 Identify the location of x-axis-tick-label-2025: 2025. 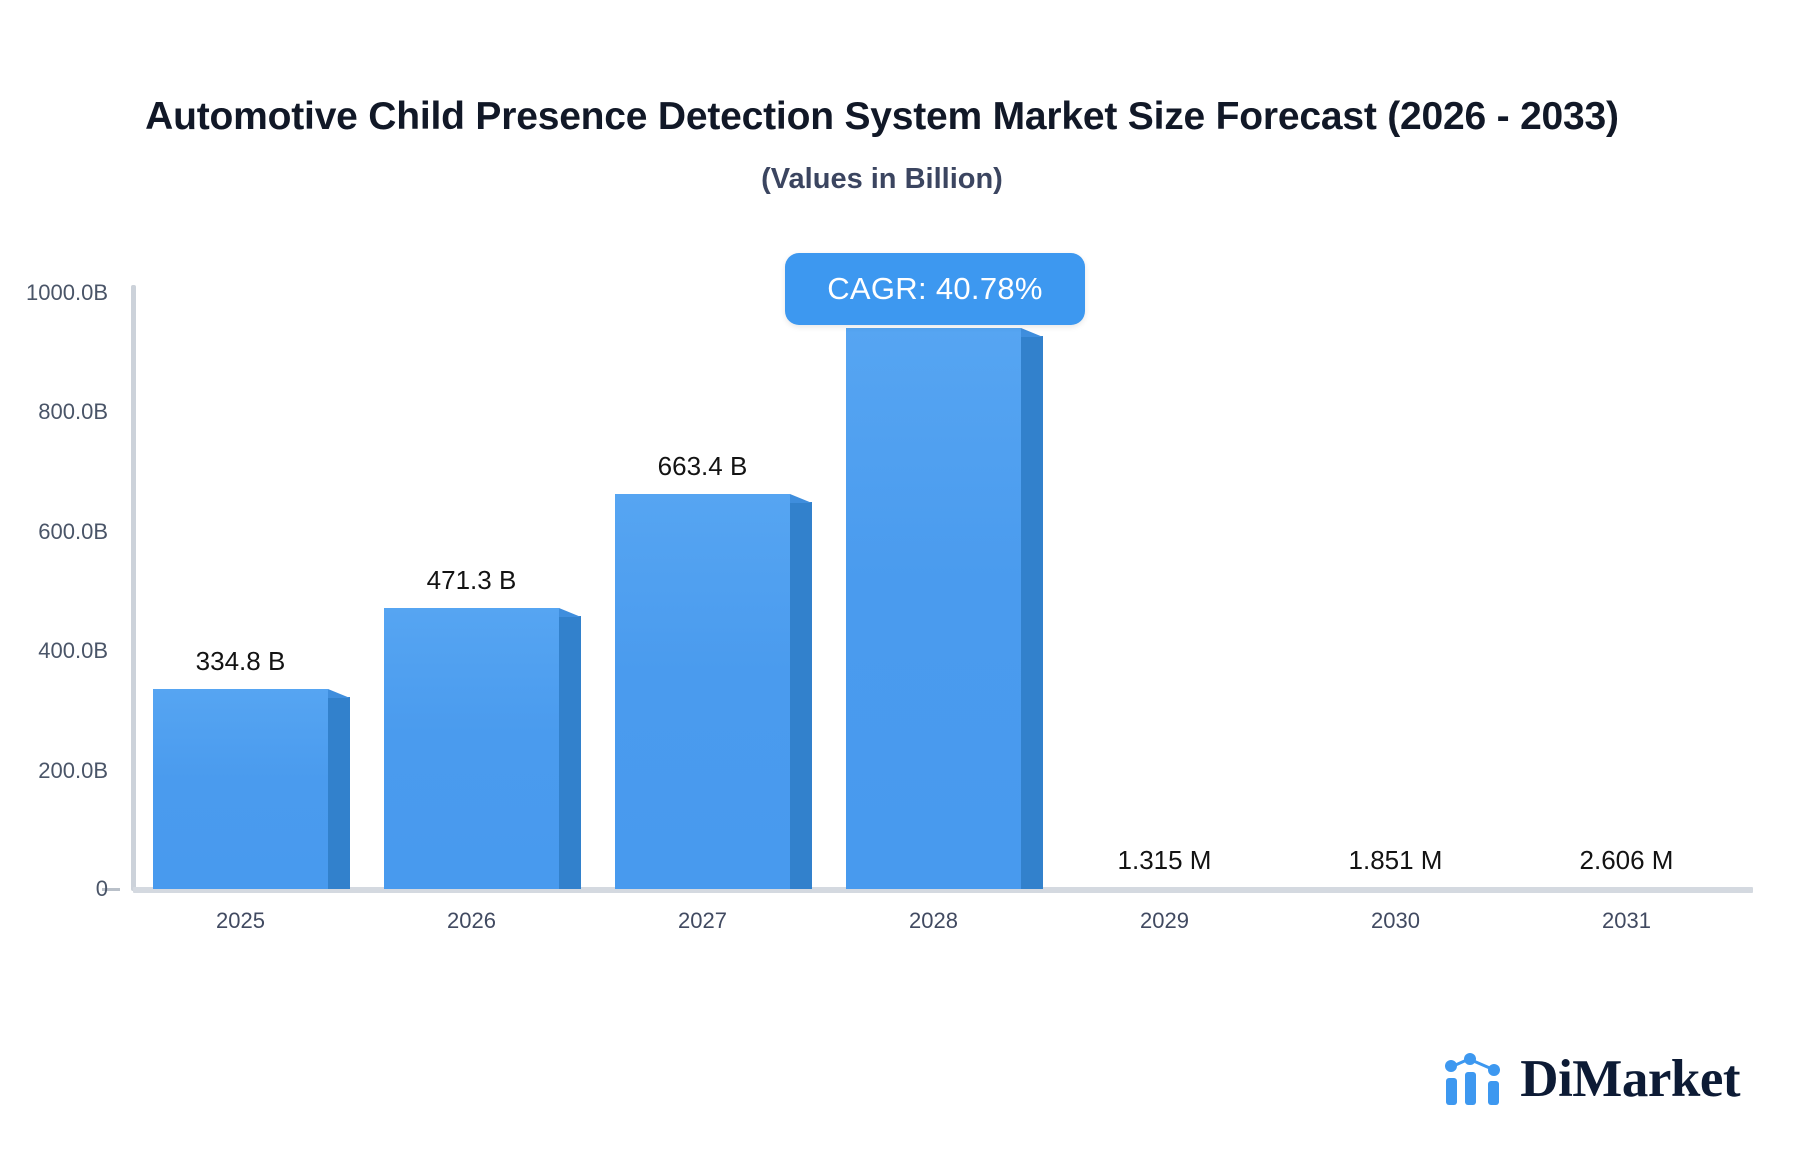
(240, 920).